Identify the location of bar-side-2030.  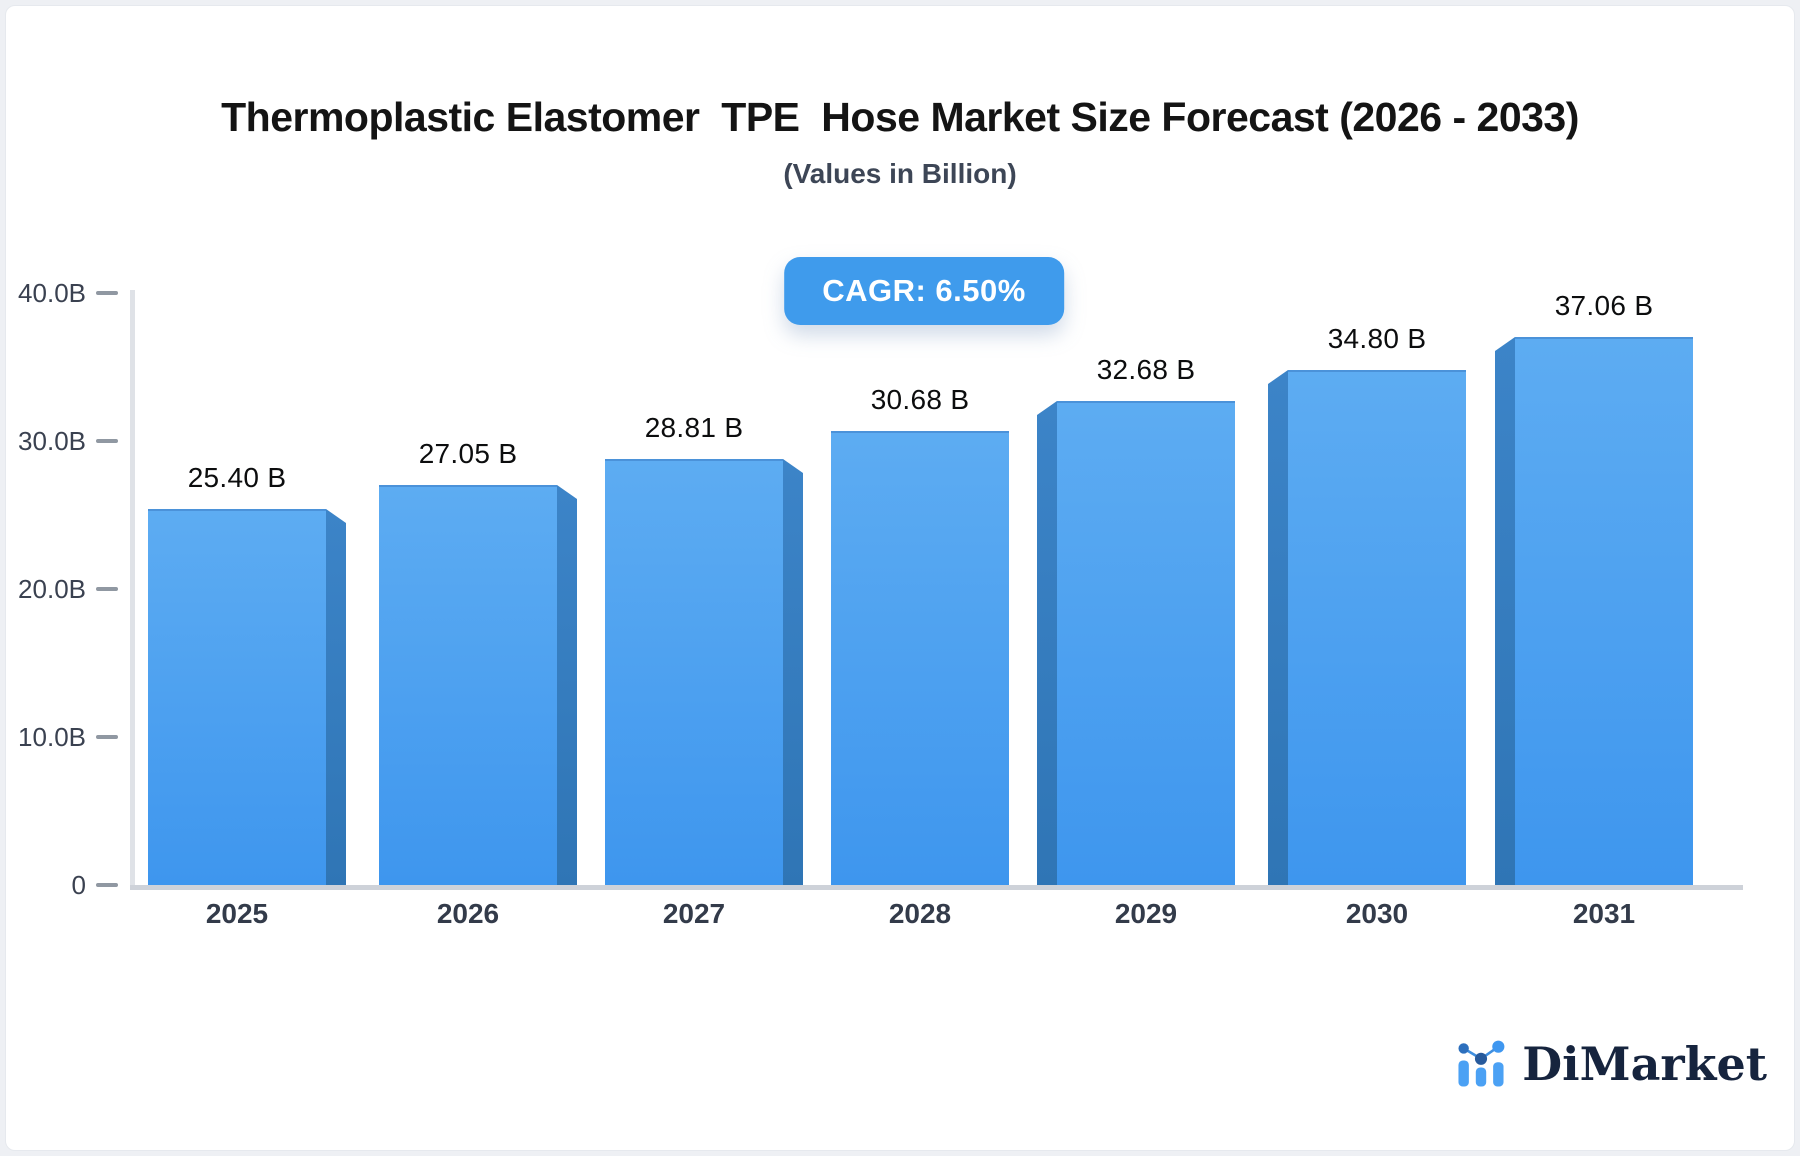
(1278, 627).